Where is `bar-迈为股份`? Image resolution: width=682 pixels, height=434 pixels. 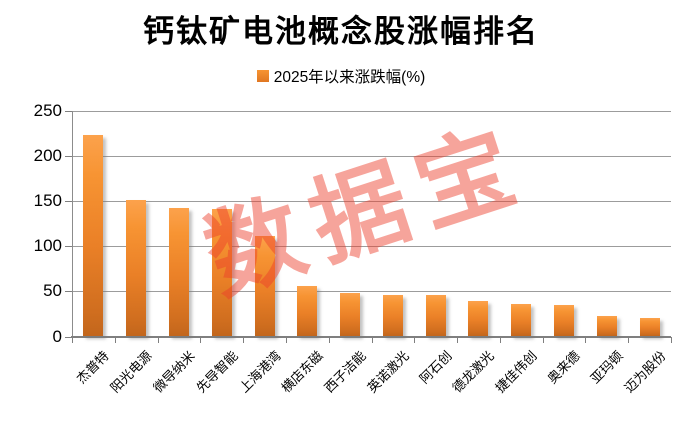 bar-迈为股份 is located at coordinates (649, 327).